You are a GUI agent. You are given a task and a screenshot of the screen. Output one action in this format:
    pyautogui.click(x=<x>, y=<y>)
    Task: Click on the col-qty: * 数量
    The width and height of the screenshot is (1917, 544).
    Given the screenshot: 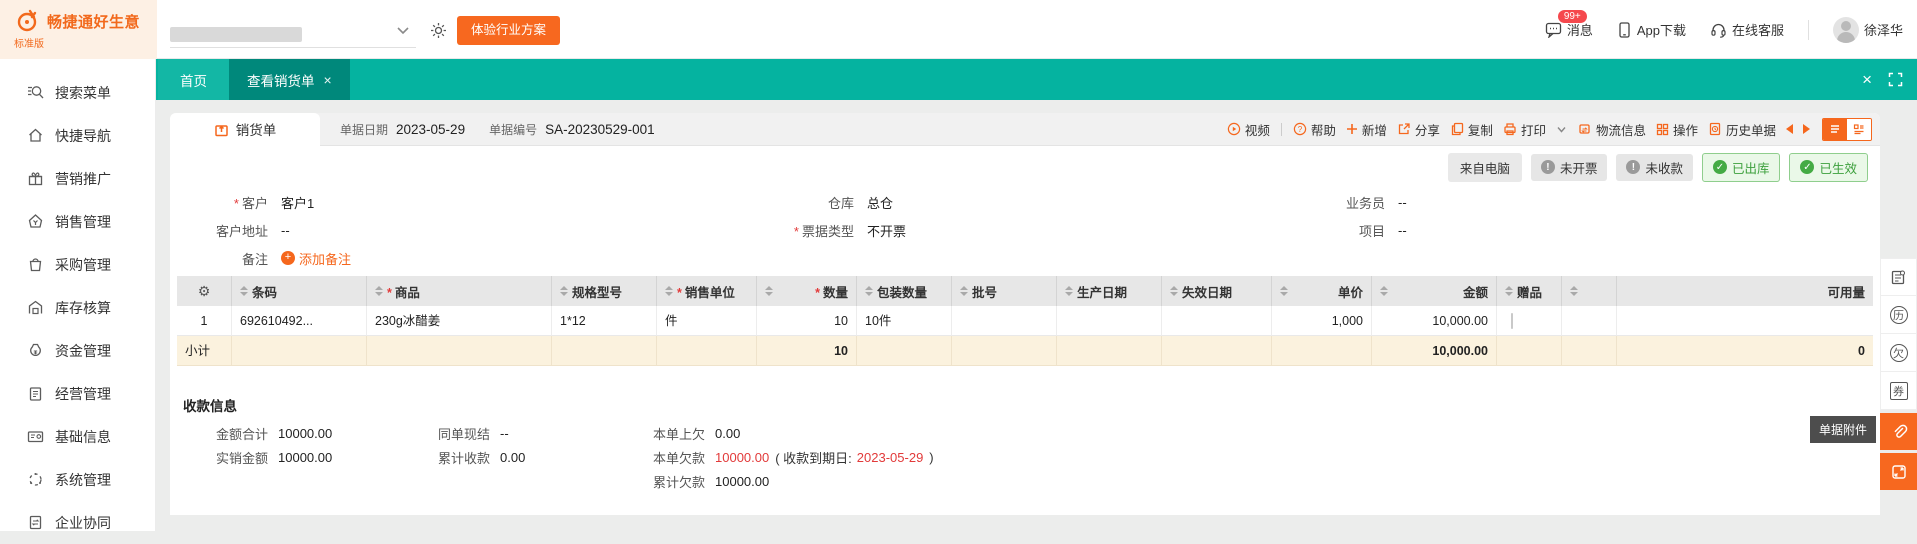 What is the action you would take?
    pyautogui.click(x=807, y=291)
    